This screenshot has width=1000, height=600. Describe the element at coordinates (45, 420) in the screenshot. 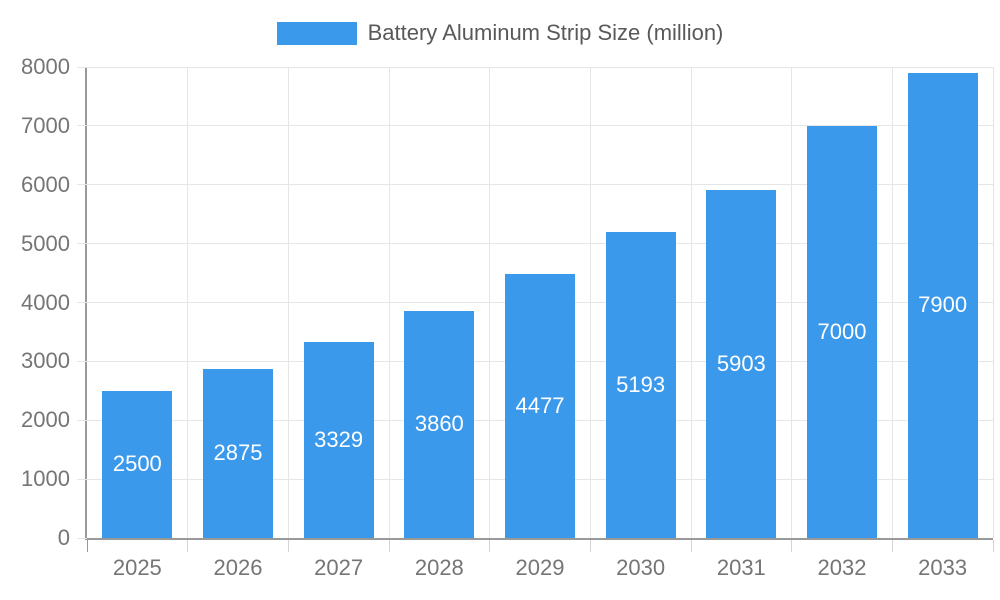

I see `y-axis-label-2000: 2000` at that location.